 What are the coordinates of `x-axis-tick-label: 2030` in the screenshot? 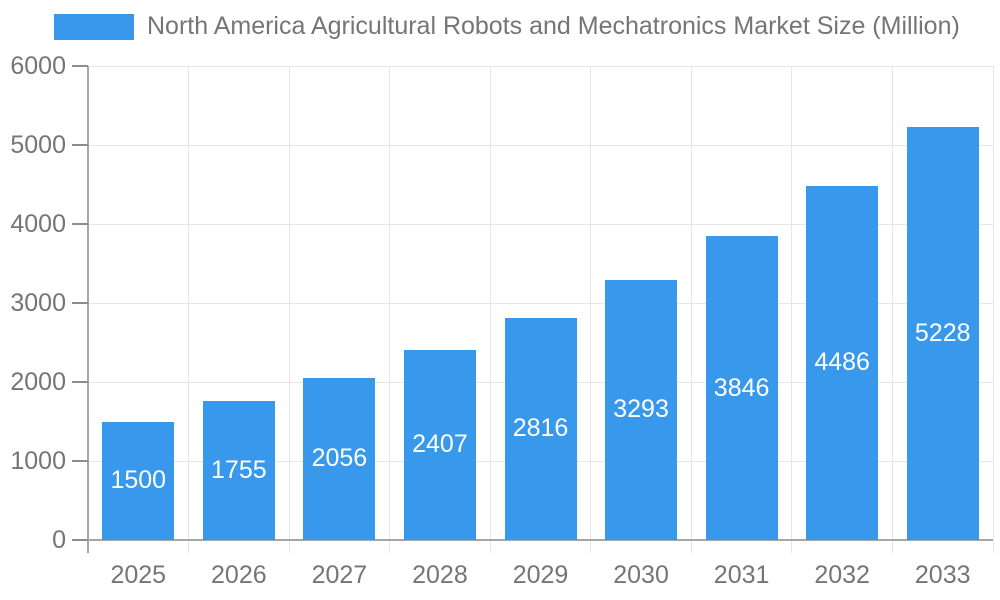 It's located at (641, 575).